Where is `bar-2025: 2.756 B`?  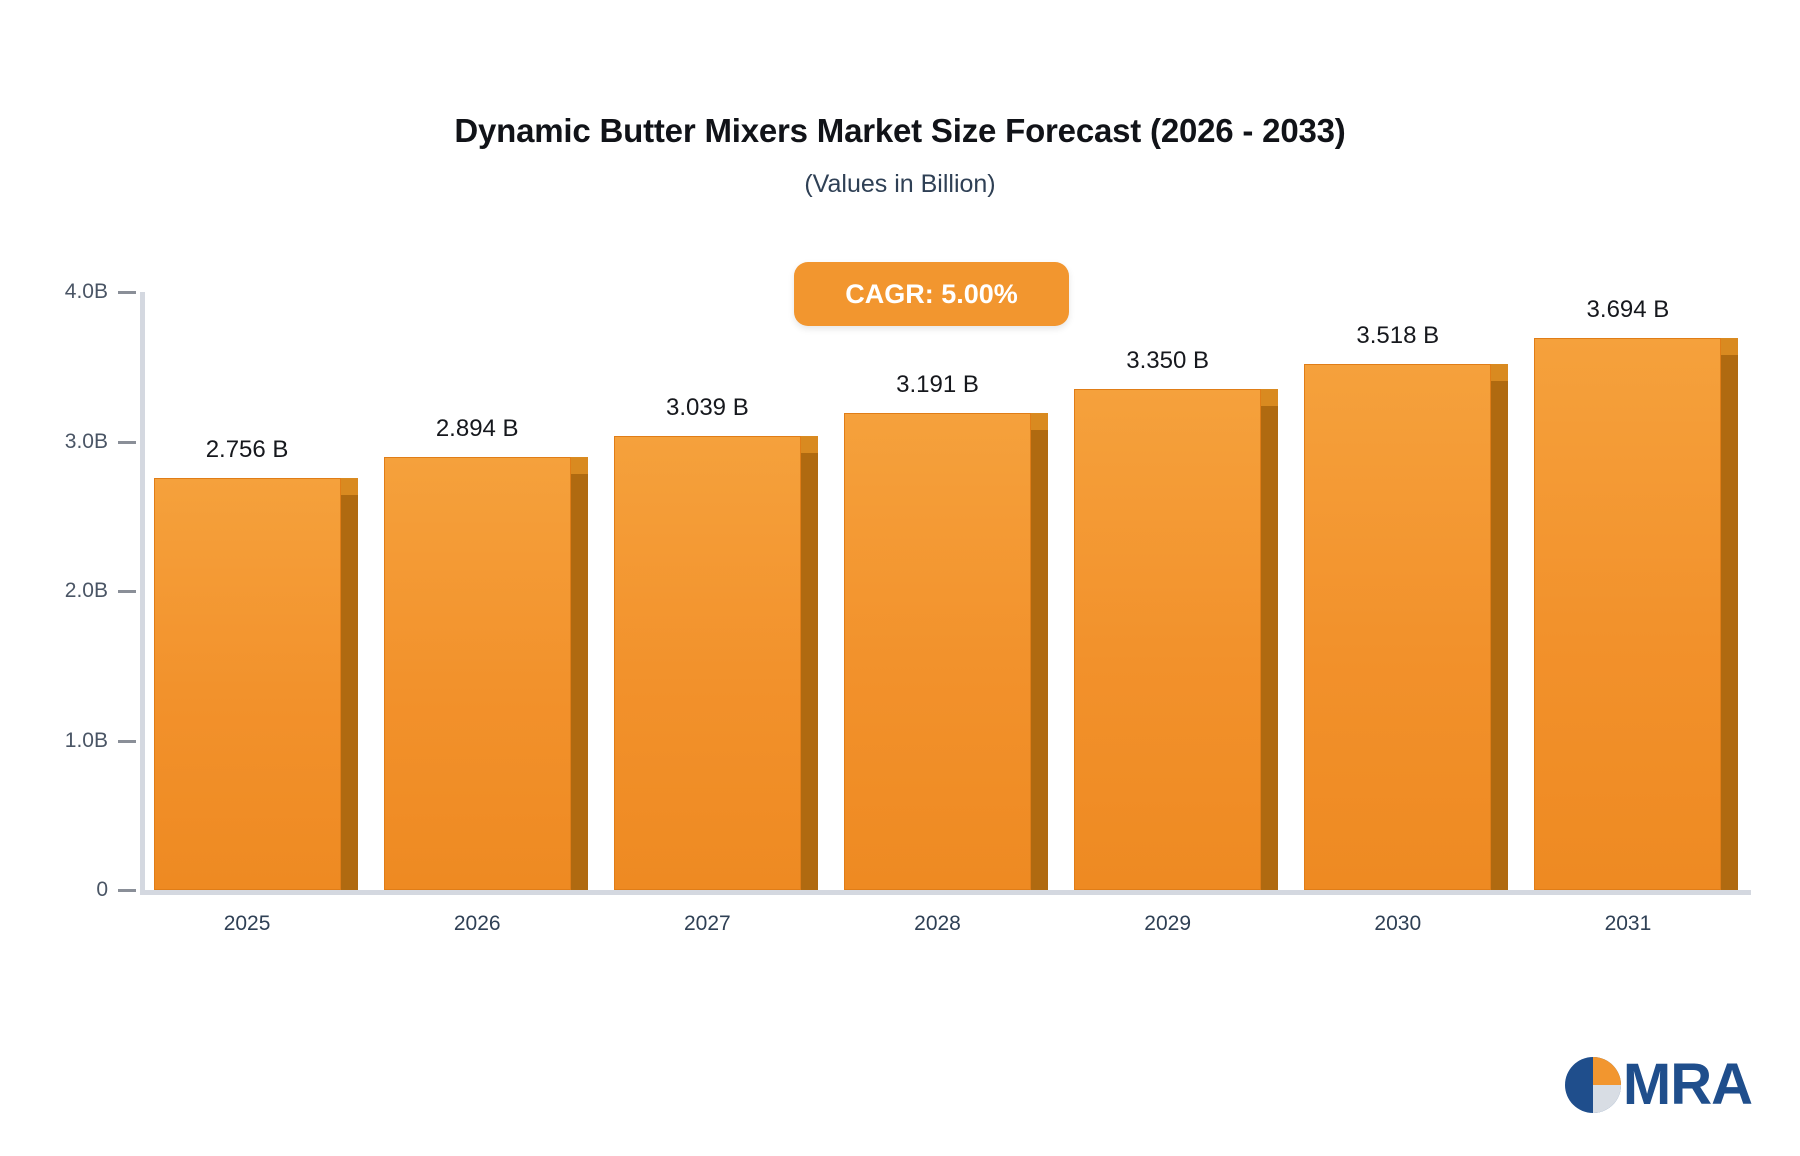 bar-2025: 2.756 B is located at coordinates (255, 663).